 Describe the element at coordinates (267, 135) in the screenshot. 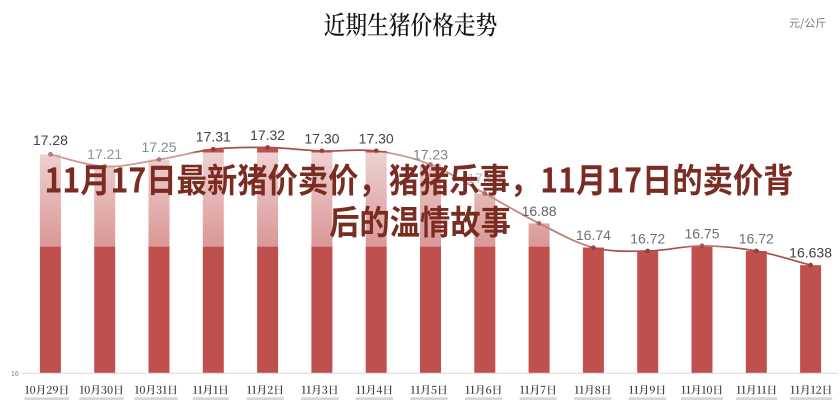

I see `svg-text: 17.32` at that location.